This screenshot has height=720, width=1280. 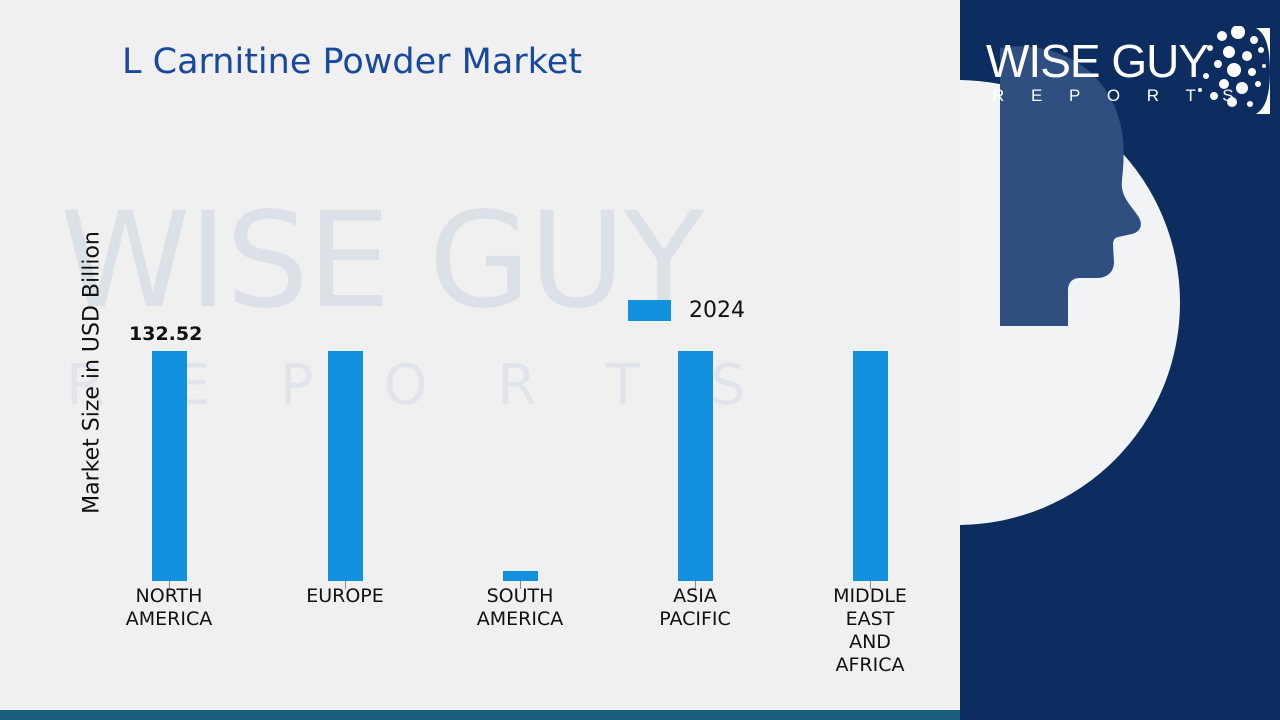 What do you see at coordinates (649, 310) in the screenshot?
I see `legend-swatch-2024` at bounding box center [649, 310].